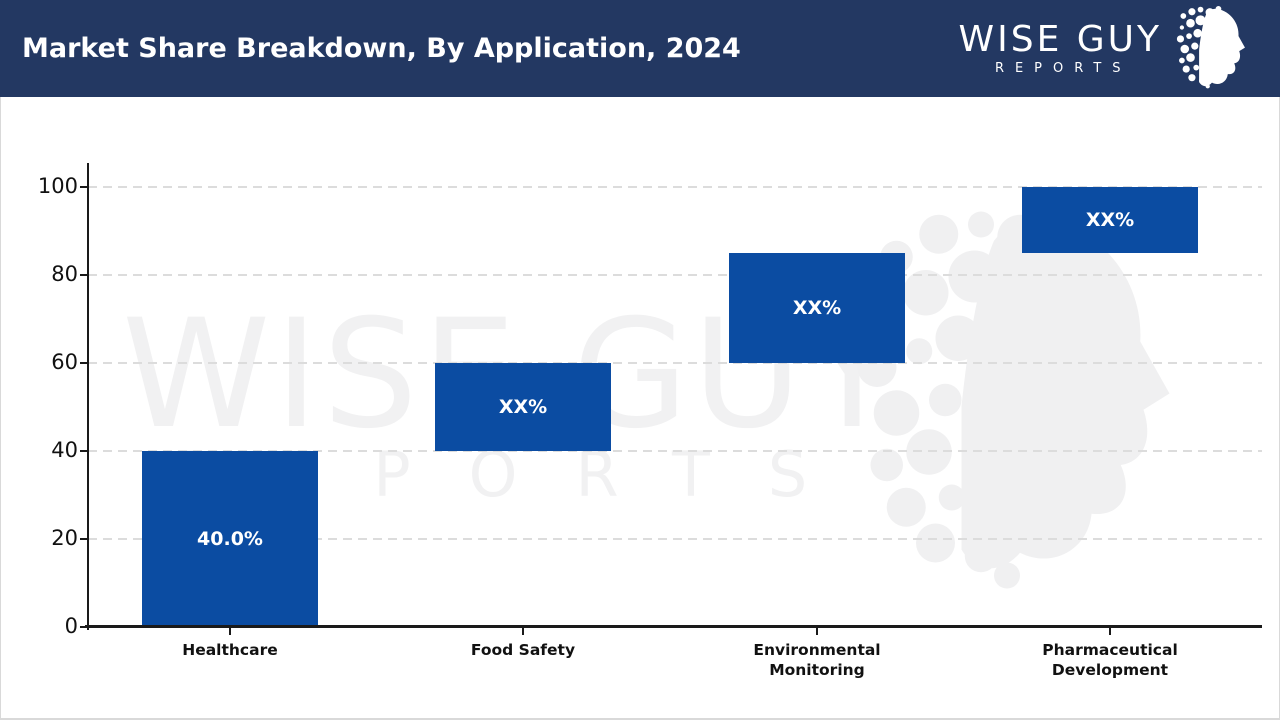 This screenshot has height=720, width=1280. Describe the element at coordinates (1060, 39) in the screenshot. I see `brand-logo-name: WISE GUY` at that location.